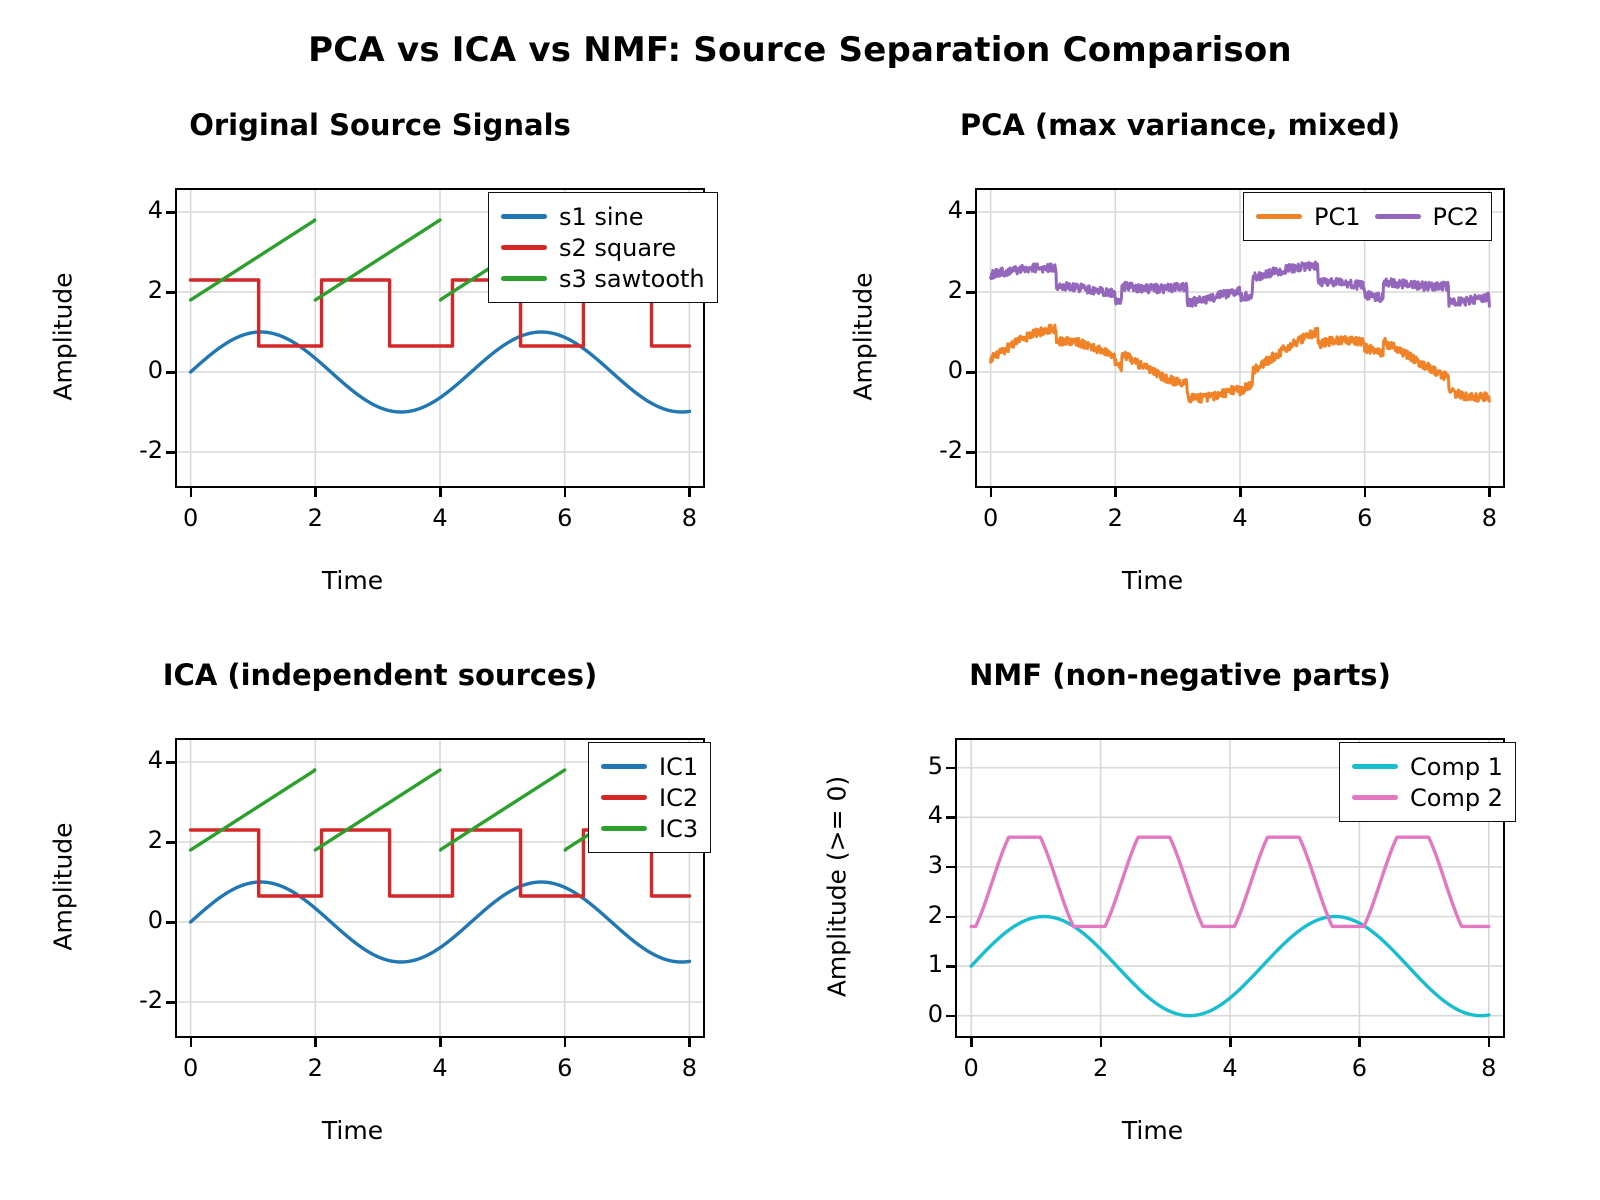 This screenshot has height=1200, width=1600. What do you see at coordinates (565, 1068) in the screenshot?
I see `xtick-label-ica-6: 6` at bounding box center [565, 1068].